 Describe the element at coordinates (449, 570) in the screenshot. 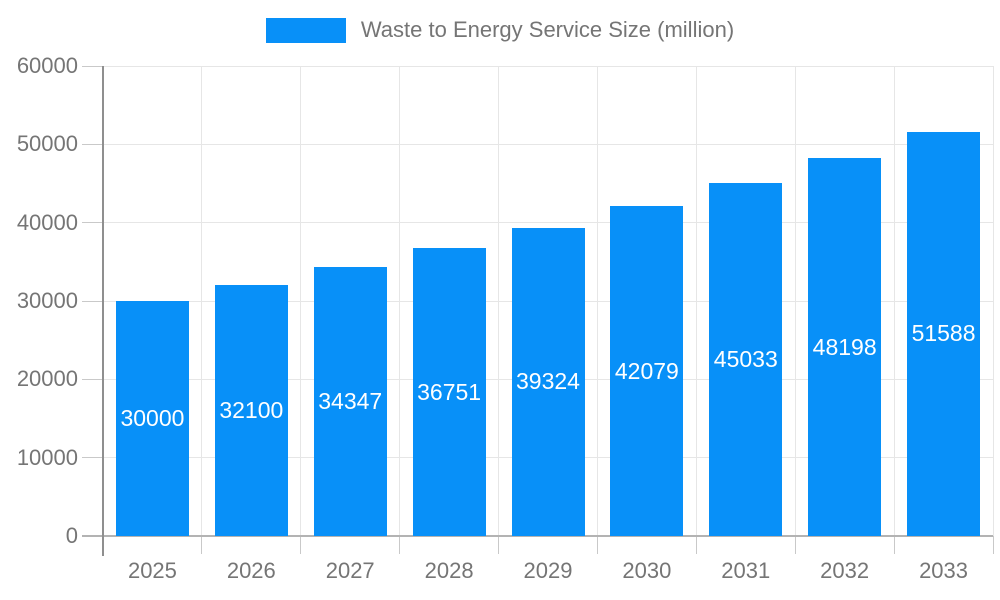

I see `x-axis-label: 2028` at that location.